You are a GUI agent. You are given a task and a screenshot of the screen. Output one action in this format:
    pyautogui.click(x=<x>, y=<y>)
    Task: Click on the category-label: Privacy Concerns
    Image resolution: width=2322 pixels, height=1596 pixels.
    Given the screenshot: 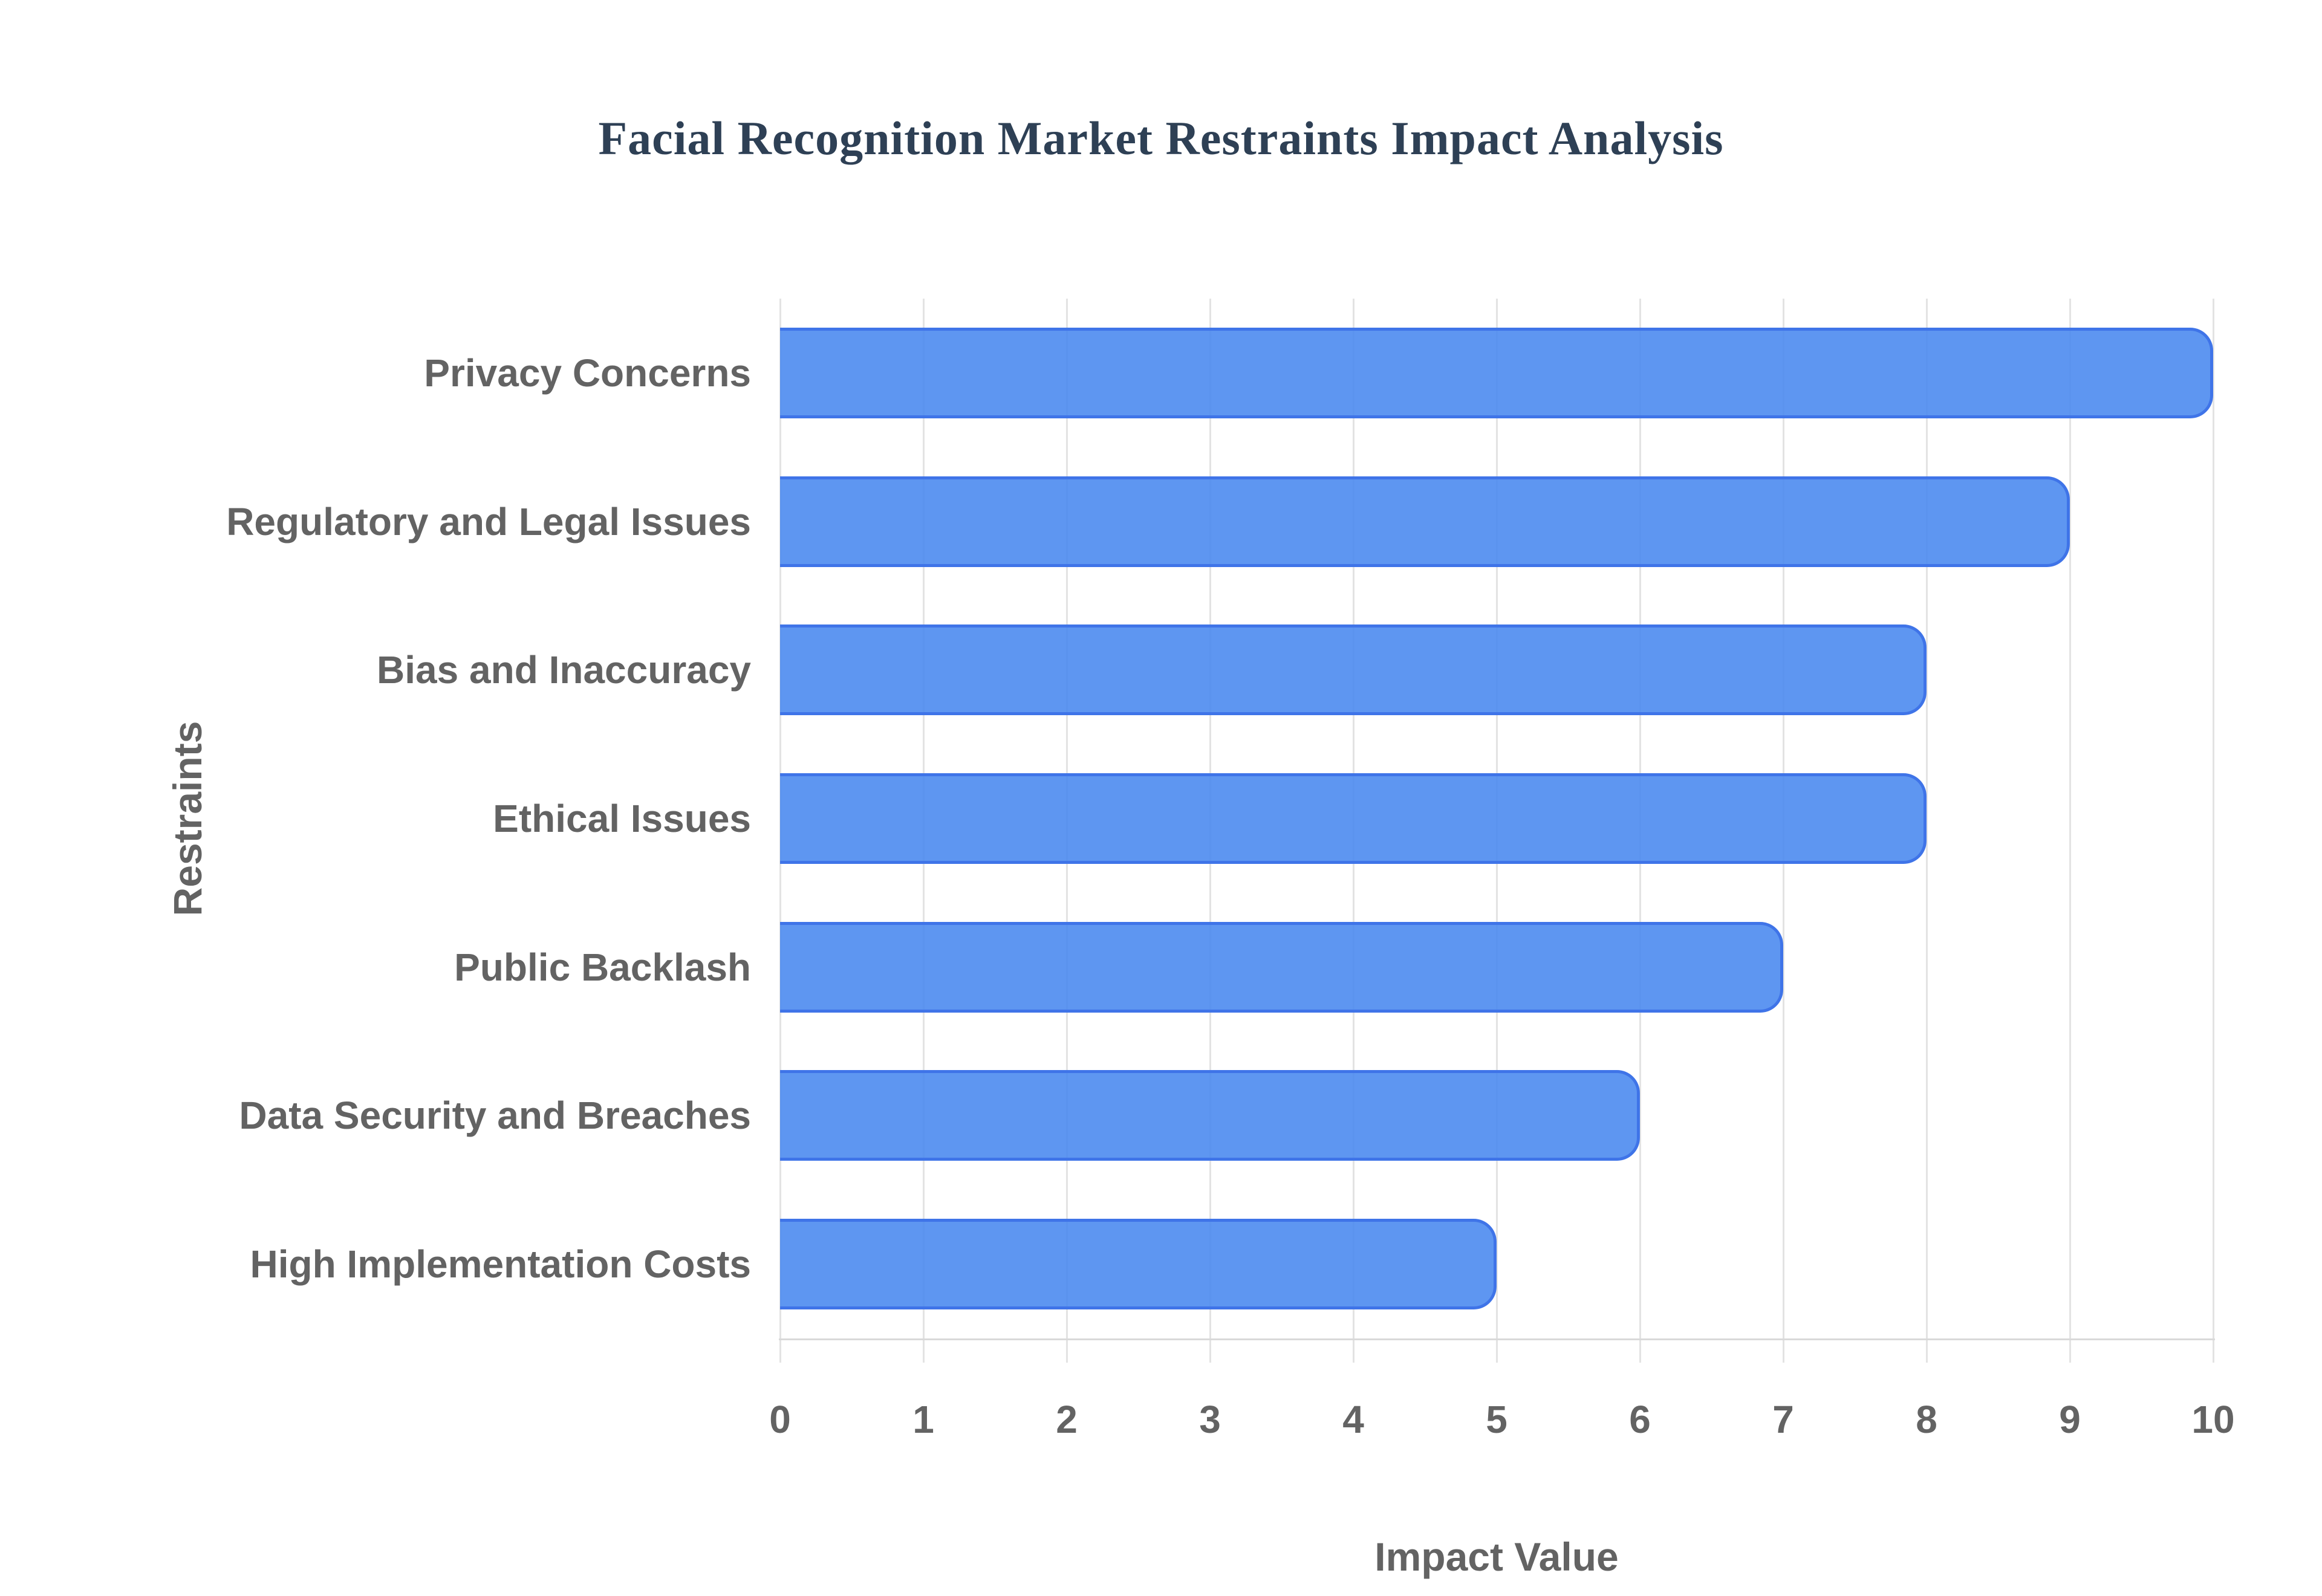 What is the action you would take?
    pyautogui.click(x=587, y=373)
    